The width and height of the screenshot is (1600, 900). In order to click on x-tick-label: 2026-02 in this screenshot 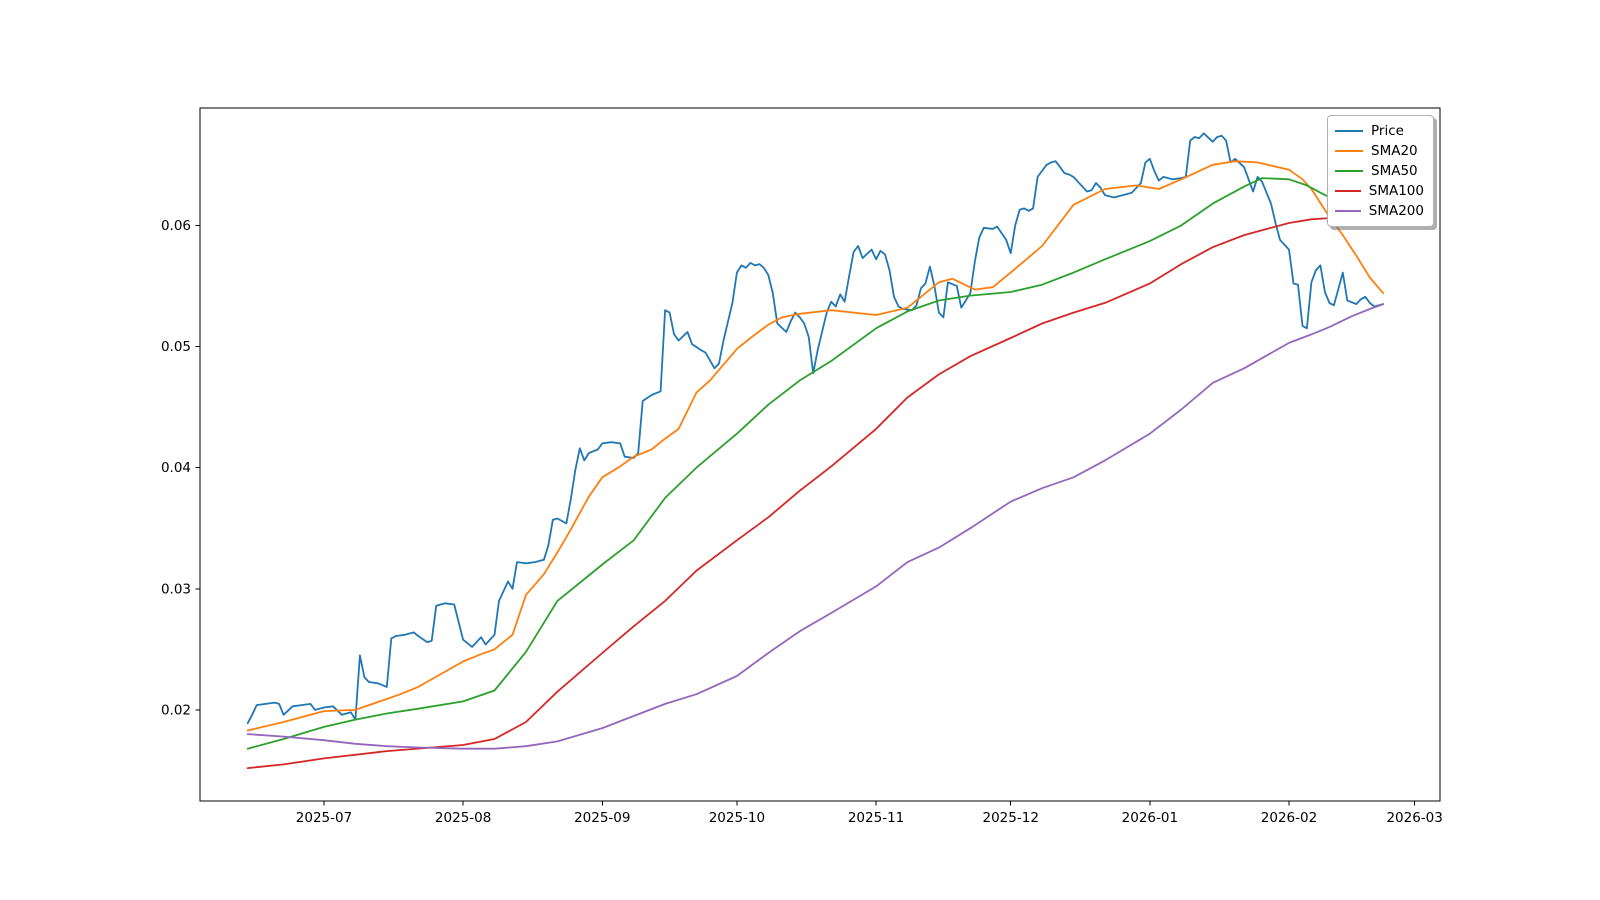, I will do `click(1289, 818)`.